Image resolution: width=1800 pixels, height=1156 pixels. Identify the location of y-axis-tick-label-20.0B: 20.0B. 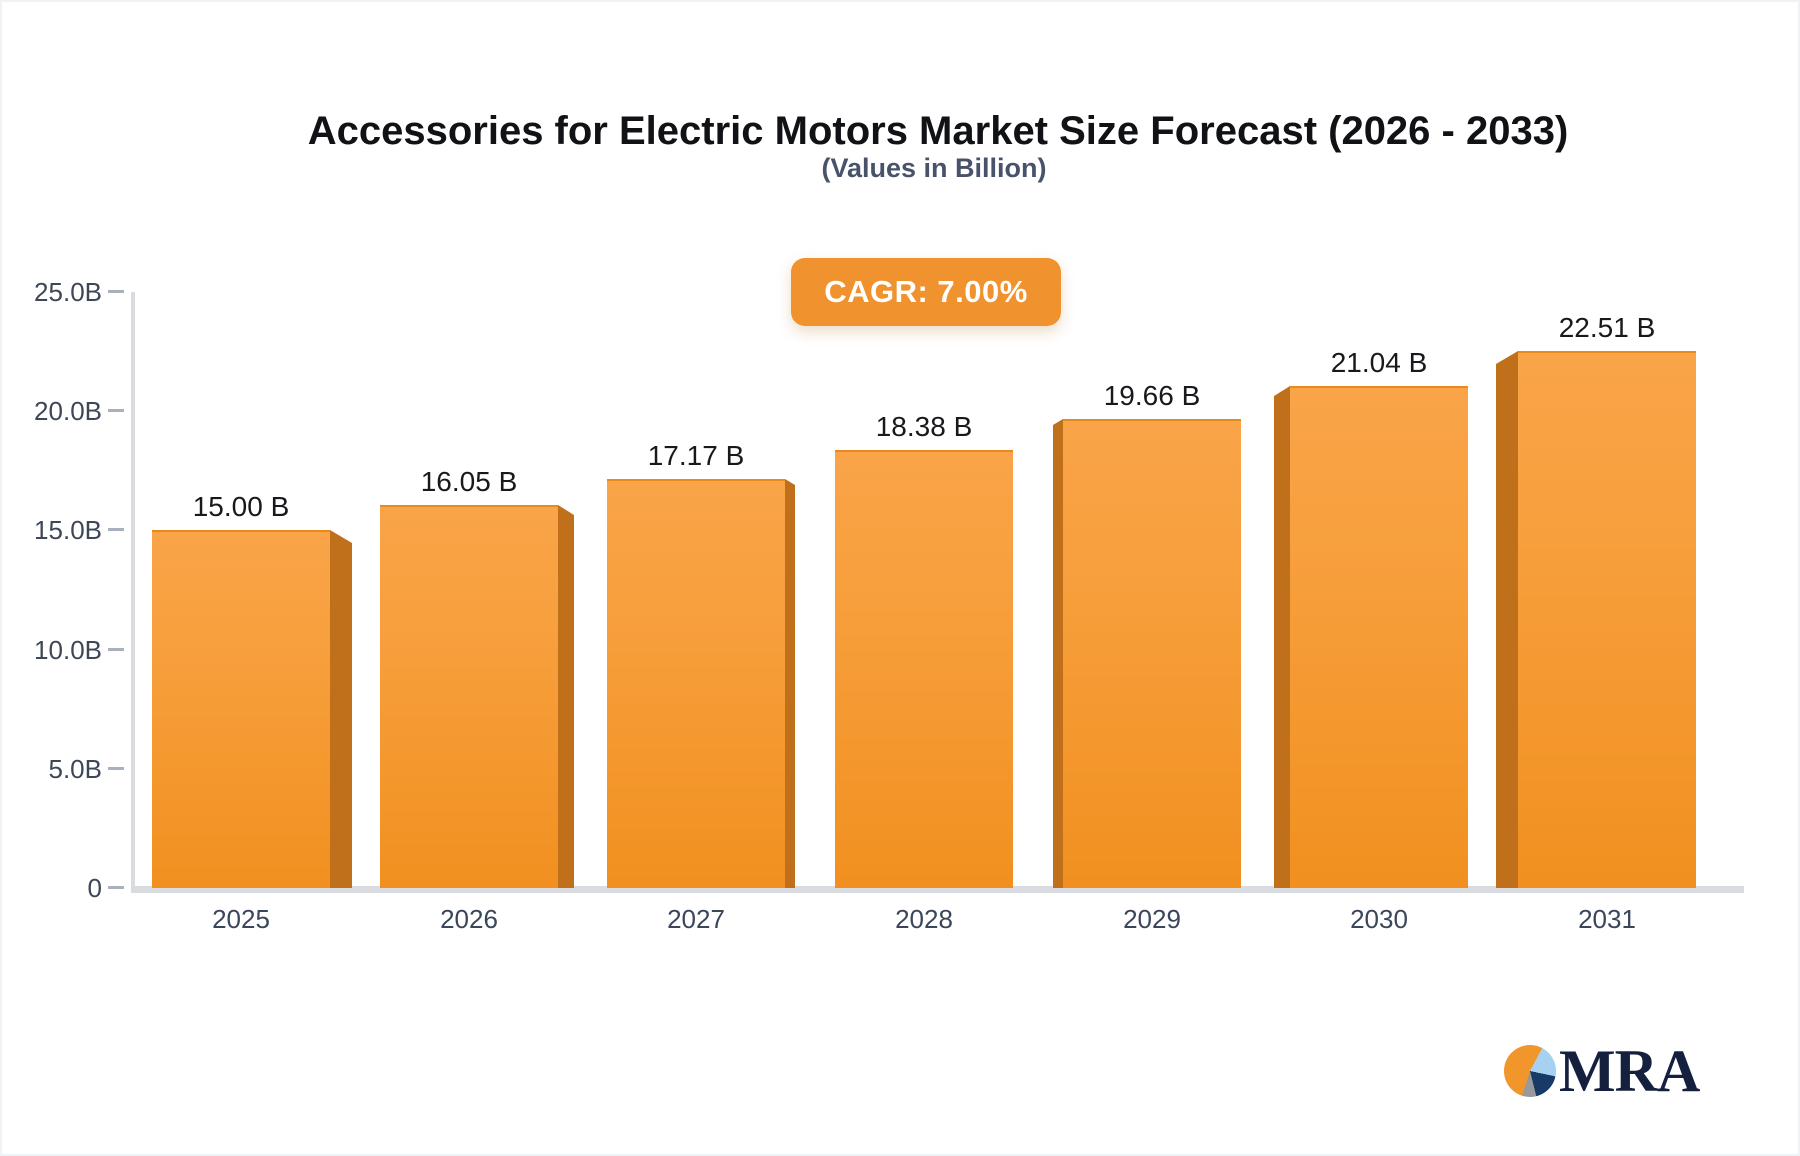
(68, 411).